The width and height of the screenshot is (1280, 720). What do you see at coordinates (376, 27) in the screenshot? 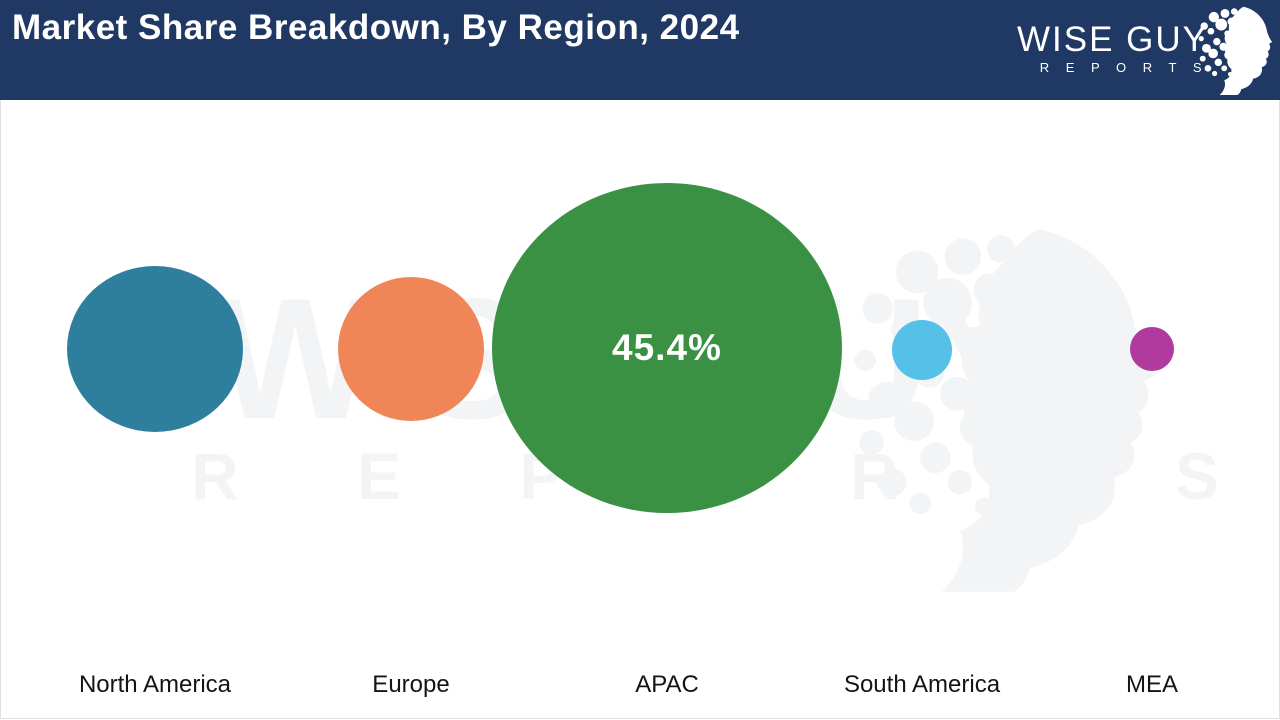
I see `page-title: Market Share Breakdown, By Region, 2024` at bounding box center [376, 27].